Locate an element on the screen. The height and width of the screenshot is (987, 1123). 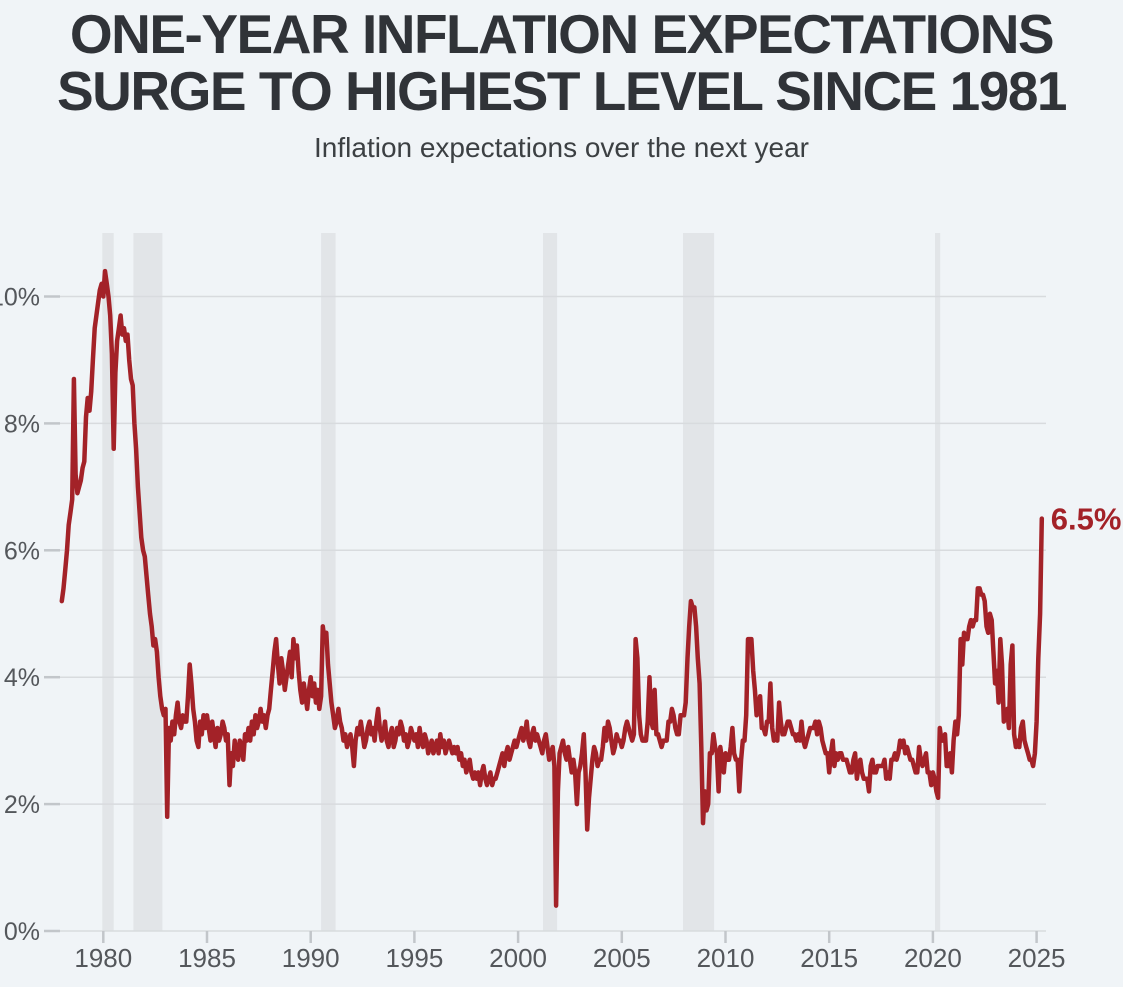
y-axis-label: 0% is located at coordinates (22, 932).